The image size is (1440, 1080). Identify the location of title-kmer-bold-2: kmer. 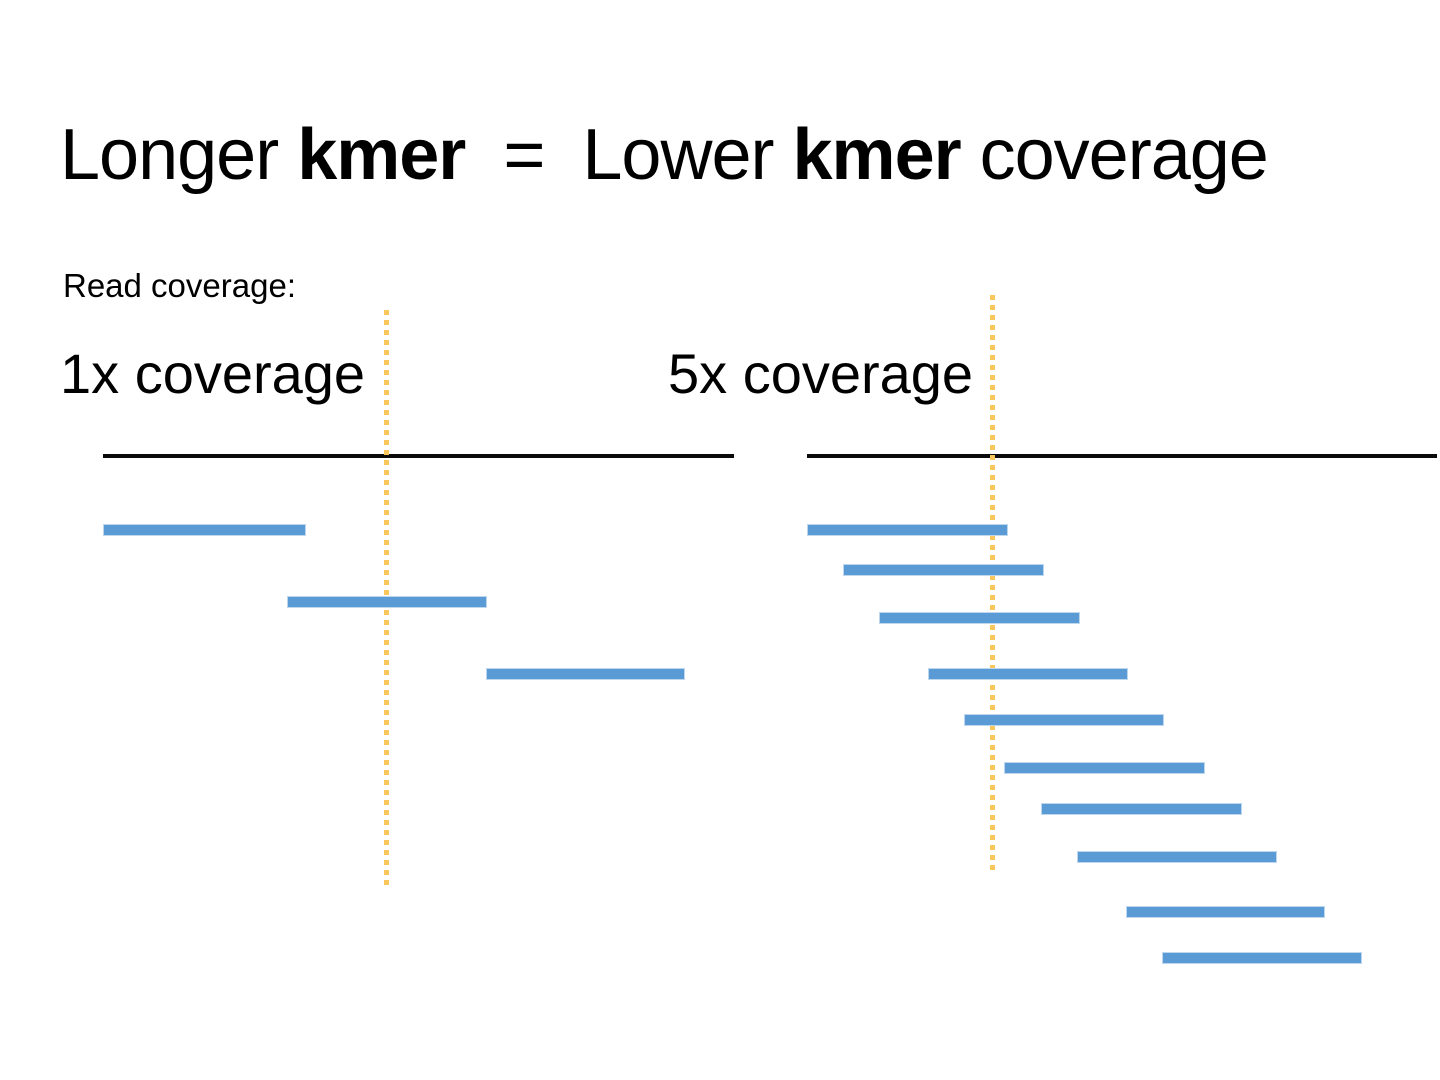
(877, 155).